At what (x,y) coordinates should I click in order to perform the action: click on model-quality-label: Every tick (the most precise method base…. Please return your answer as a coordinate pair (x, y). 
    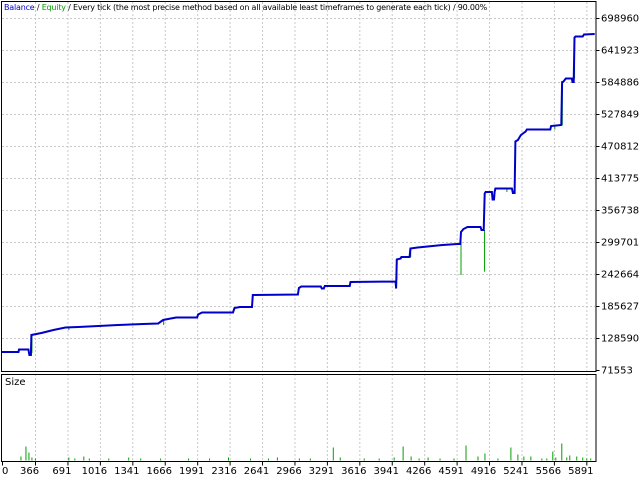
    Looking at the image, I should click on (280, 7).